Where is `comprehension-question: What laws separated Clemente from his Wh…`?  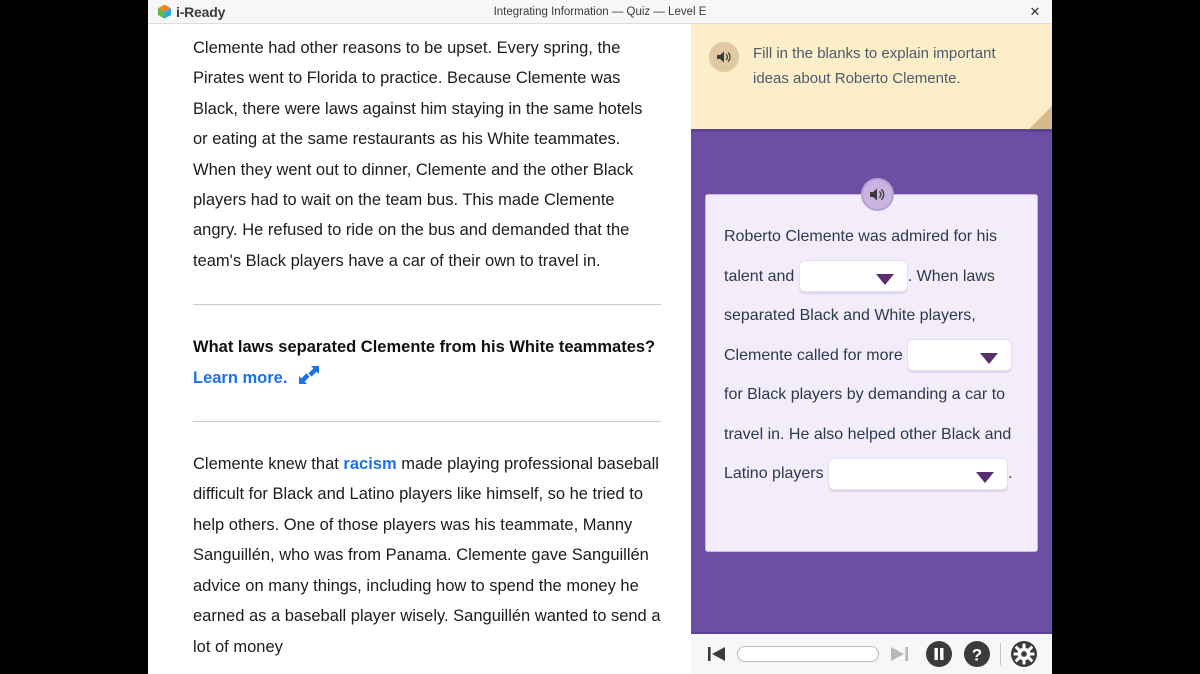 comprehension-question: What laws separated Clemente from his Wh… is located at coordinates (427, 363).